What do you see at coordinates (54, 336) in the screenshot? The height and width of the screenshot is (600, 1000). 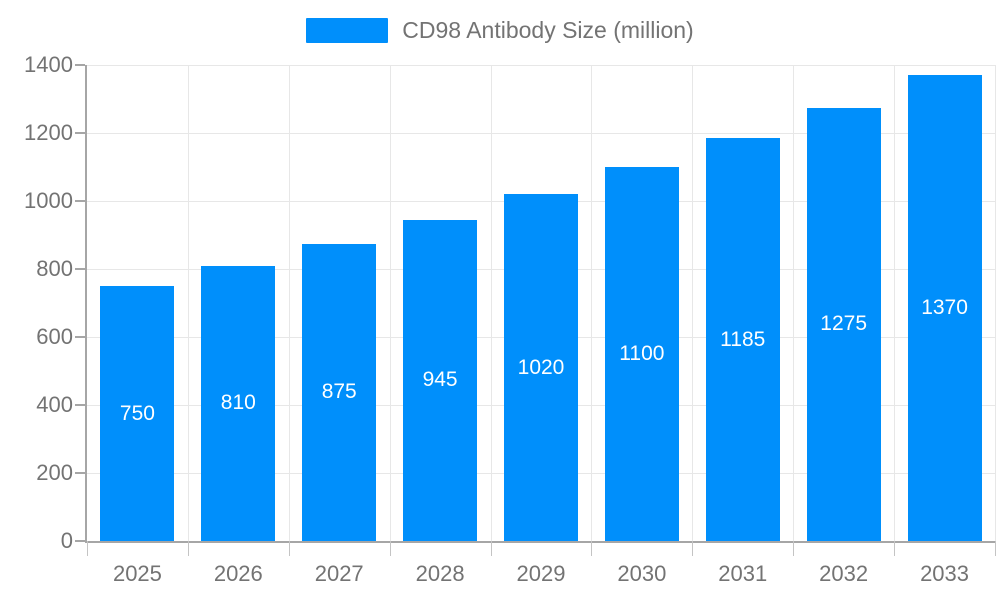 I see `y-axis-label: 600` at bounding box center [54, 336].